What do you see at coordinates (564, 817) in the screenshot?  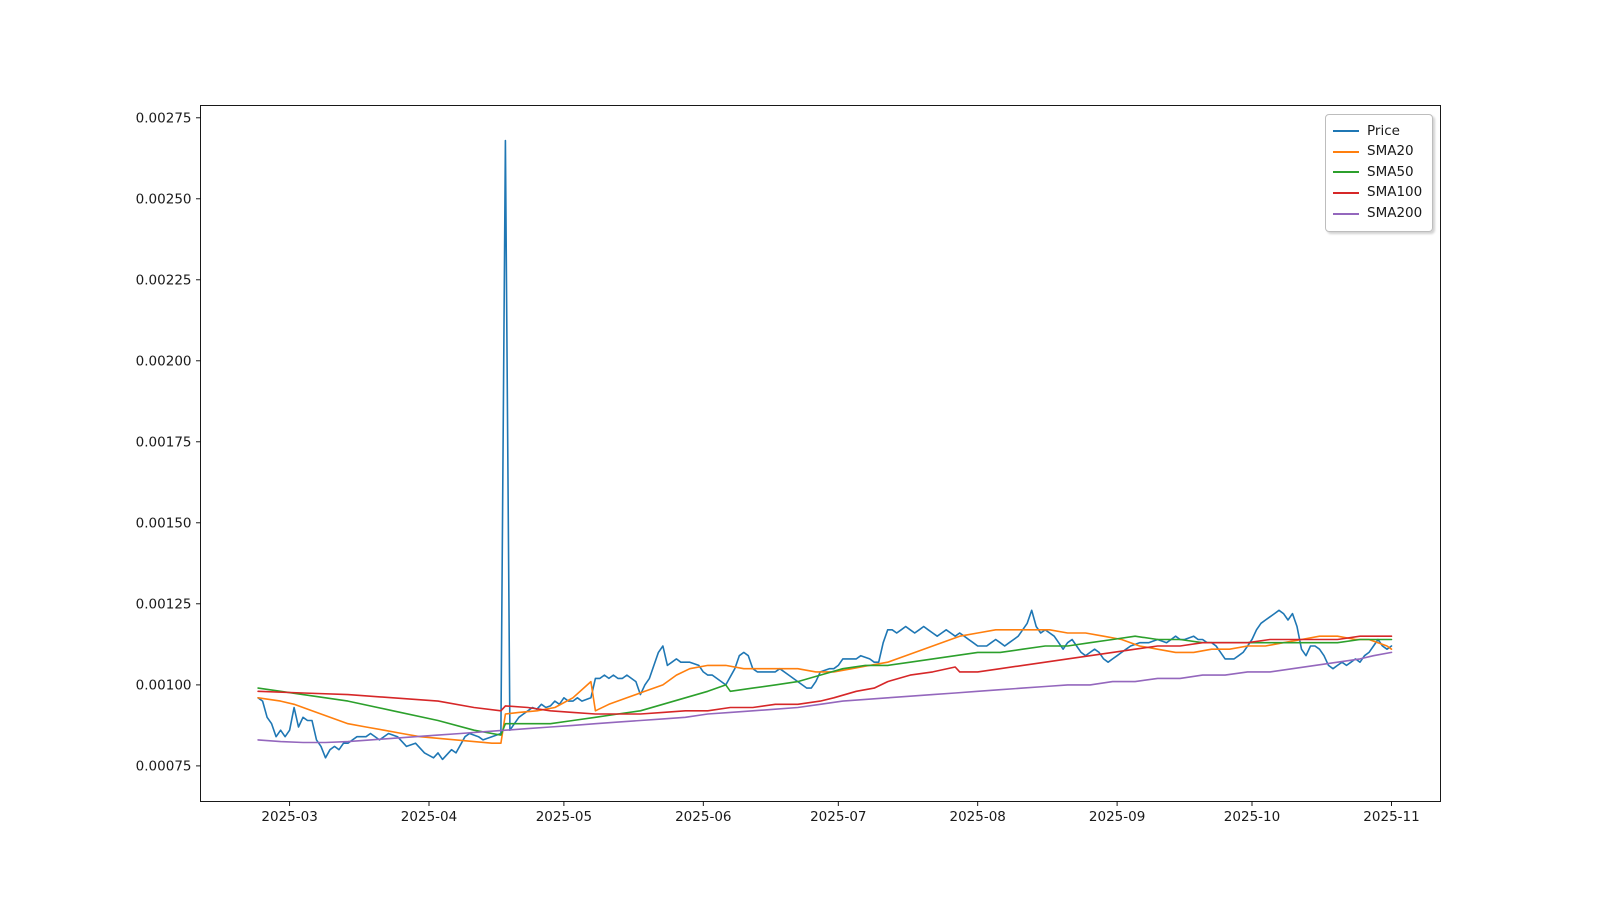 I see `x-tick-label: 2025-05` at bounding box center [564, 817].